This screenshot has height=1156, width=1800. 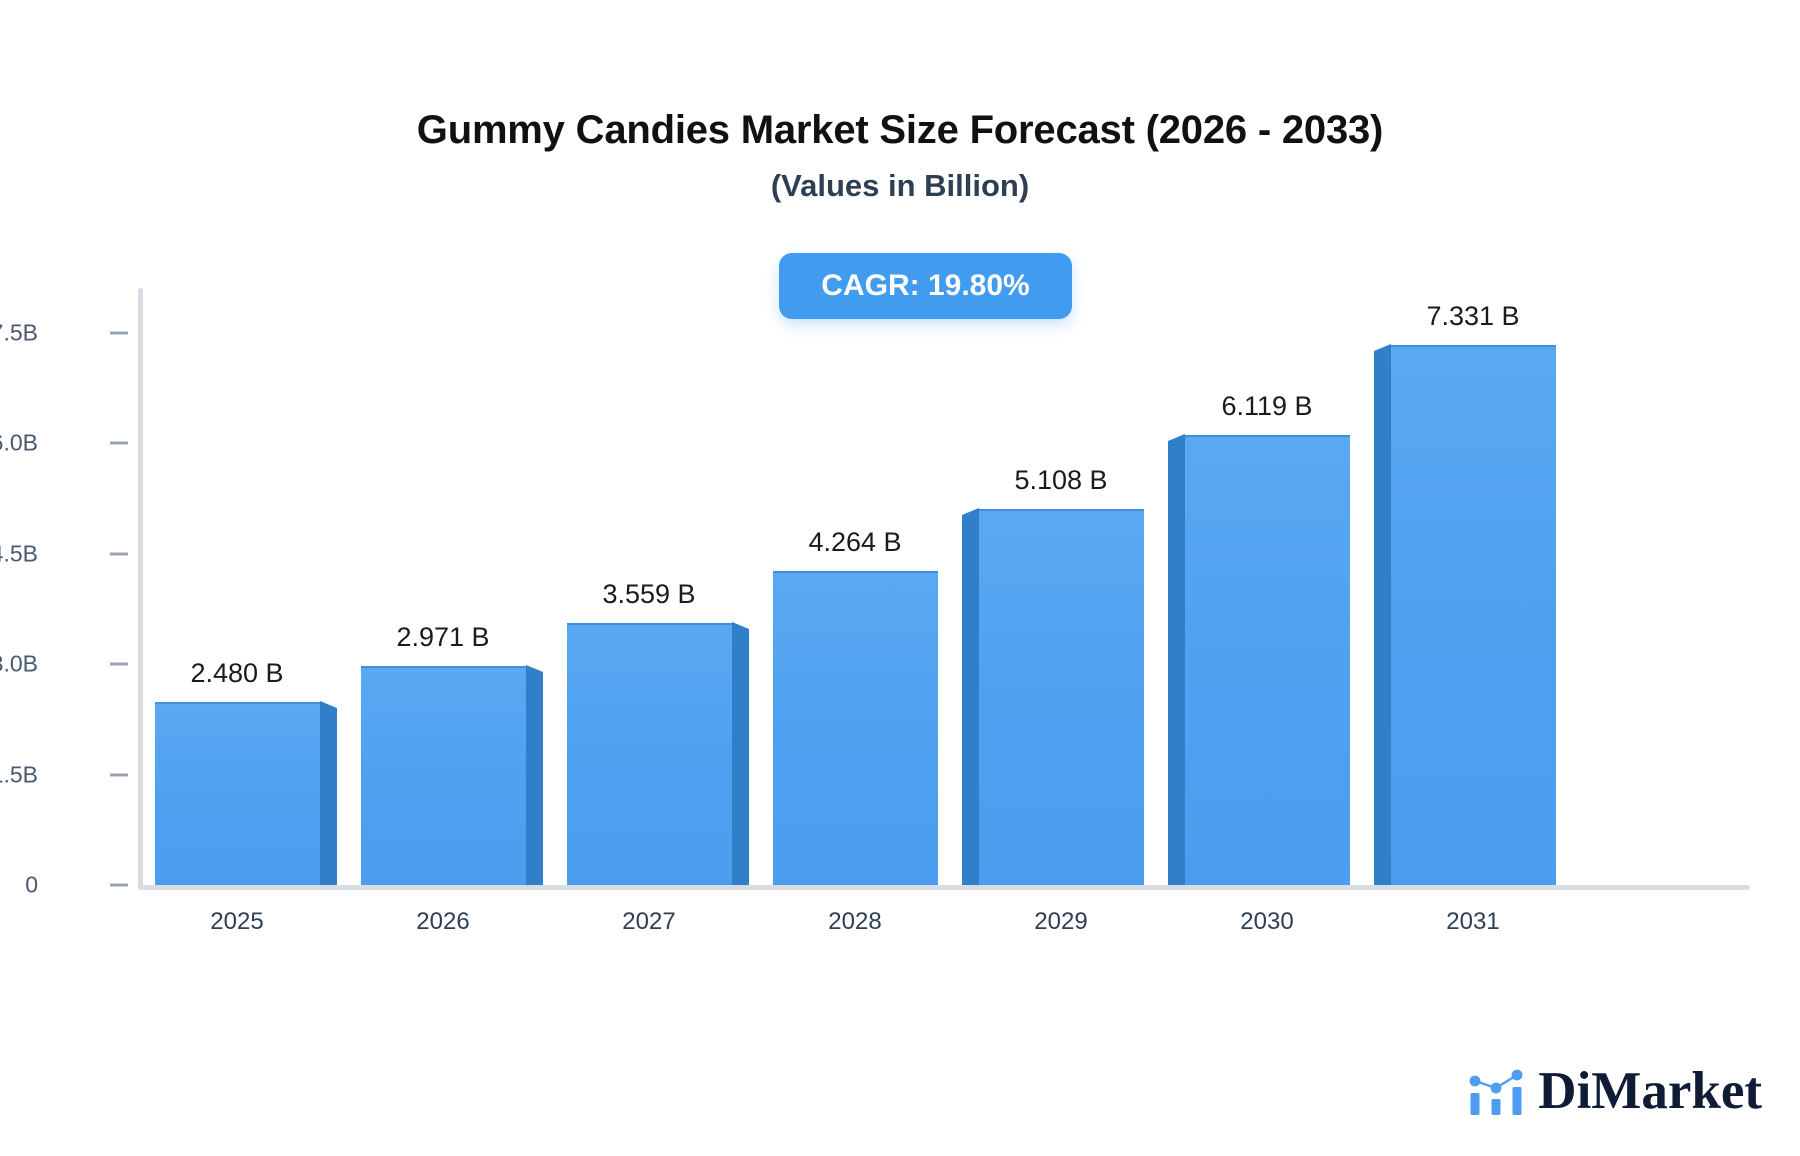 I want to click on bar-2030, so click(x=1267, y=651).